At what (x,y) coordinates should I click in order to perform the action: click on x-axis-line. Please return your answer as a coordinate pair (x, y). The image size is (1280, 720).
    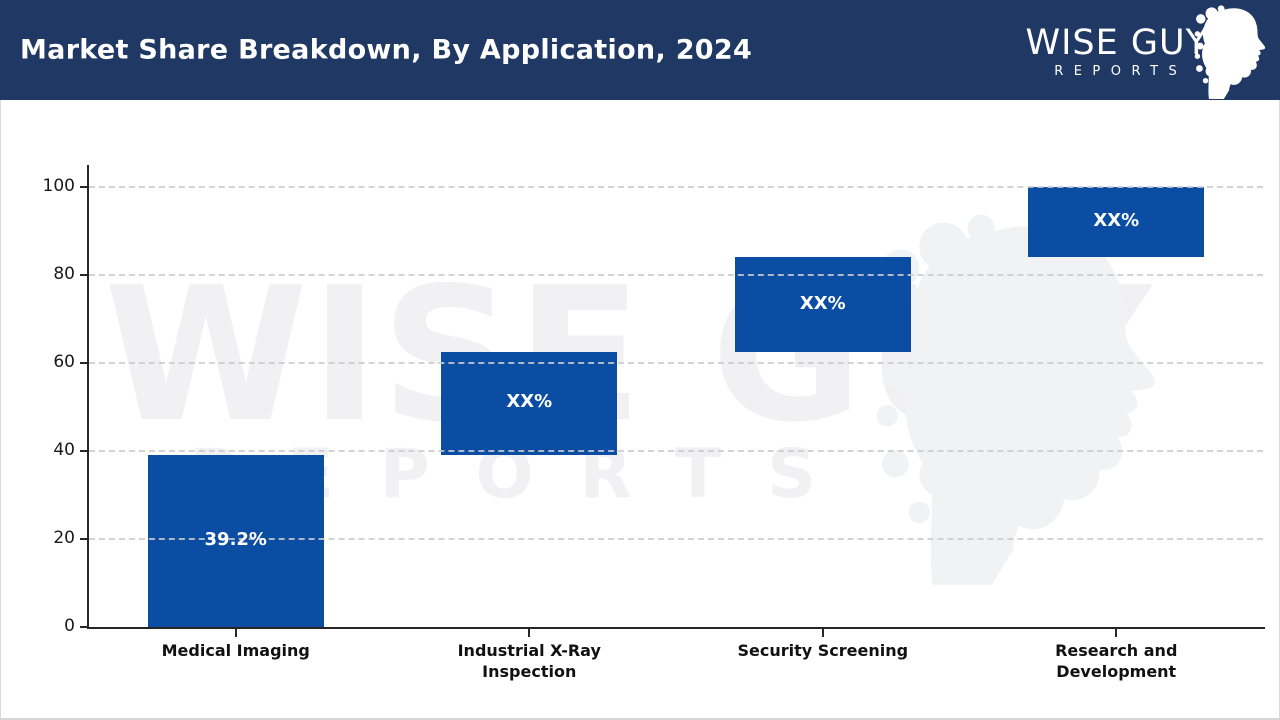
    Looking at the image, I should click on (676, 628).